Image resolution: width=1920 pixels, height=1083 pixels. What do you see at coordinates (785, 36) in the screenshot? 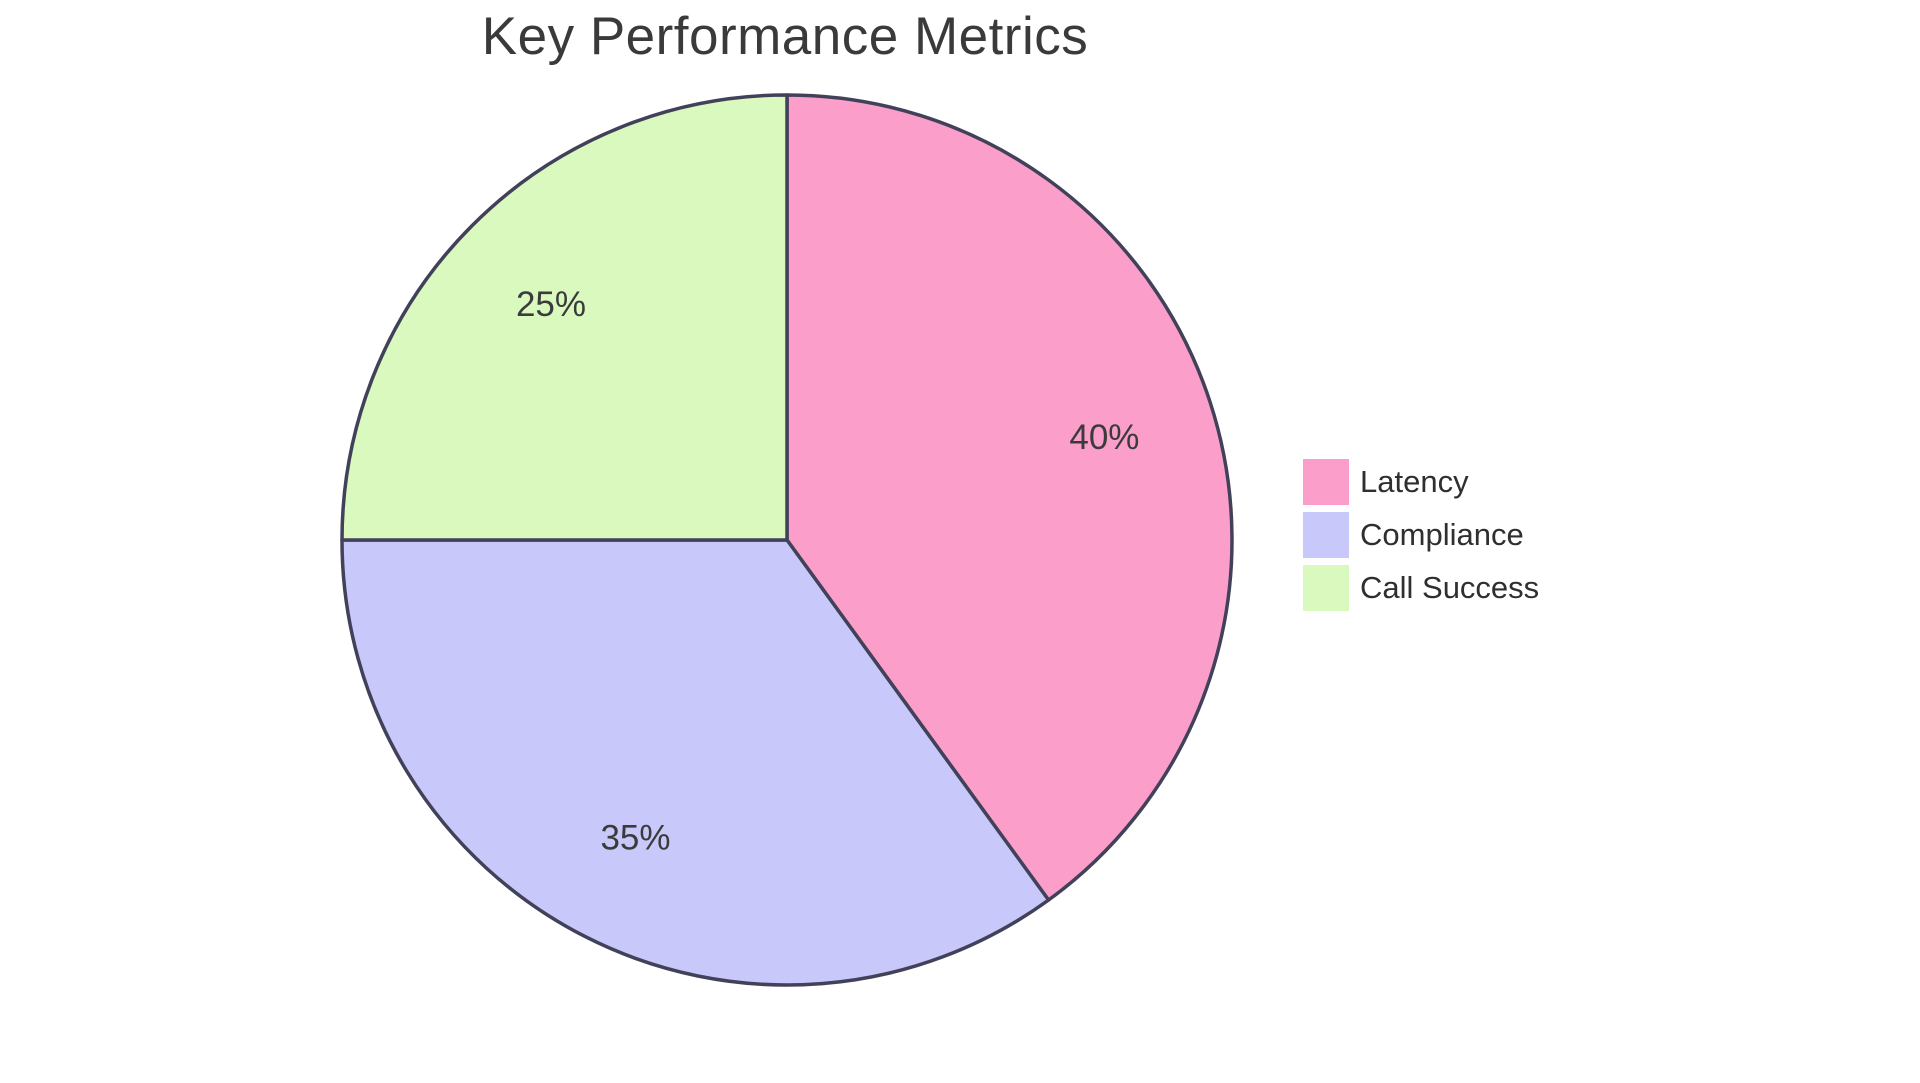
I see `chart-title: Key Performance Metrics` at bounding box center [785, 36].